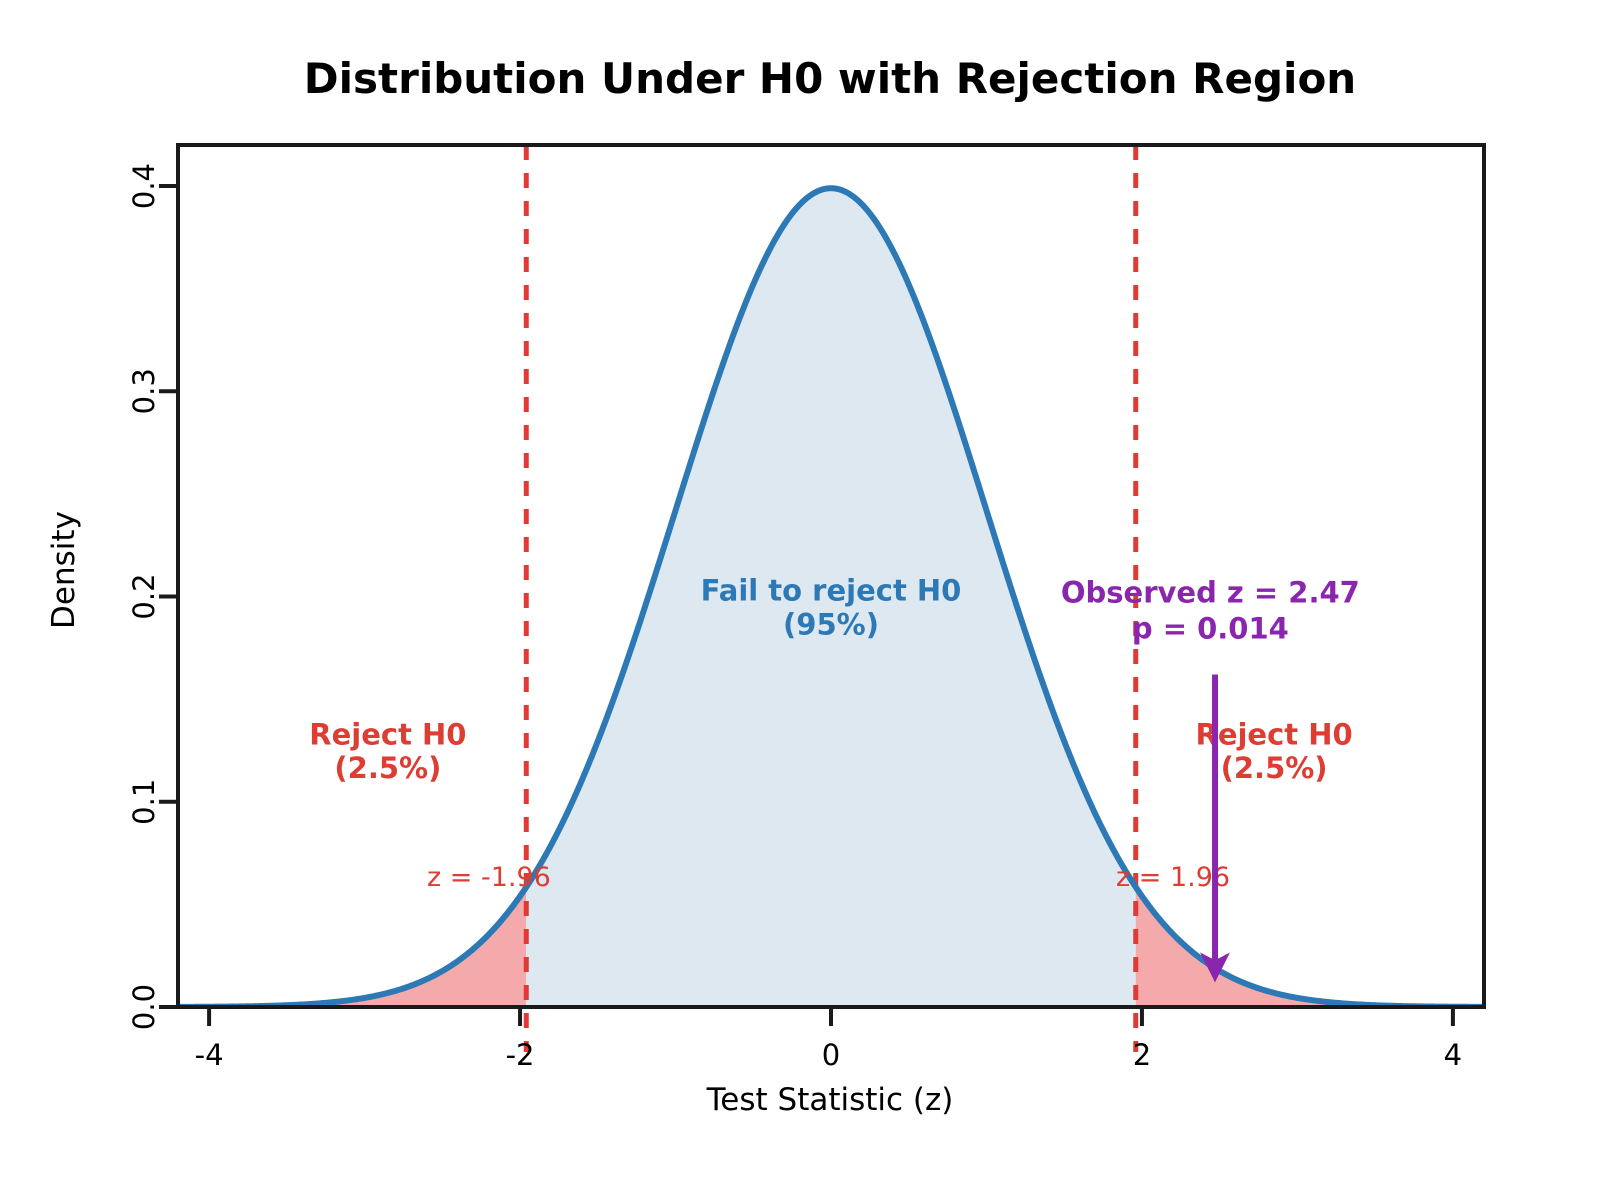 This screenshot has height=1200, width=1600. What do you see at coordinates (352, 947) in the screenshot?
I see `lower-rejection-region` at bounding box center [352, 947].